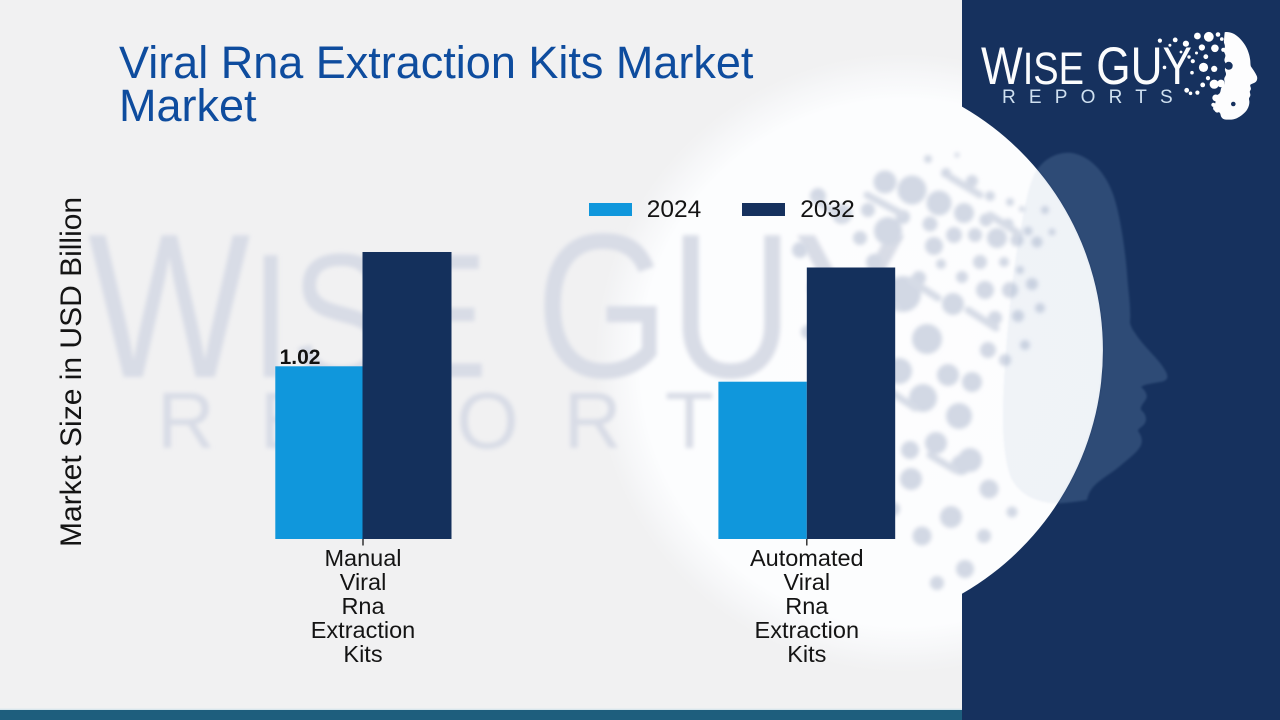 The image size is (1280, 720). What do you see at coordinates (827, 209) in the screenshot?
I see `svg-text: 2032` at bounding box center [827, 209].